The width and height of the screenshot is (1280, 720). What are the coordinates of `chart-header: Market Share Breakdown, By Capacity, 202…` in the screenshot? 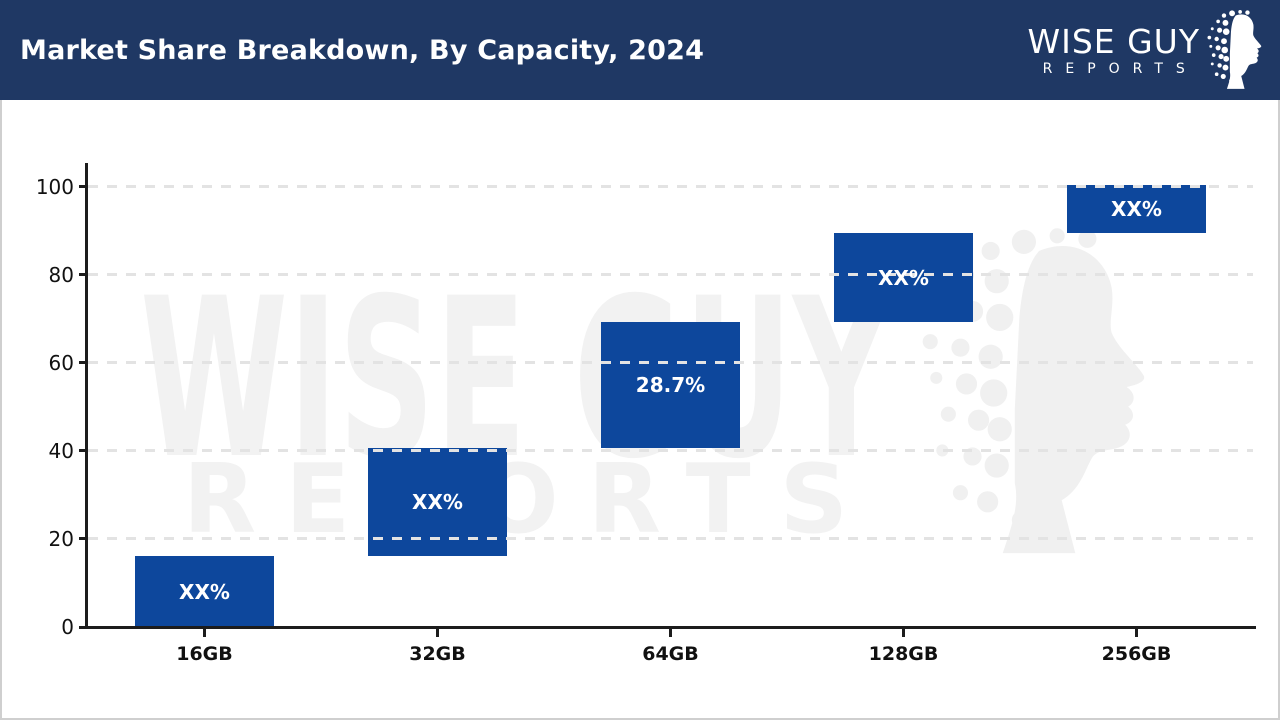 It's located at (640, 50).